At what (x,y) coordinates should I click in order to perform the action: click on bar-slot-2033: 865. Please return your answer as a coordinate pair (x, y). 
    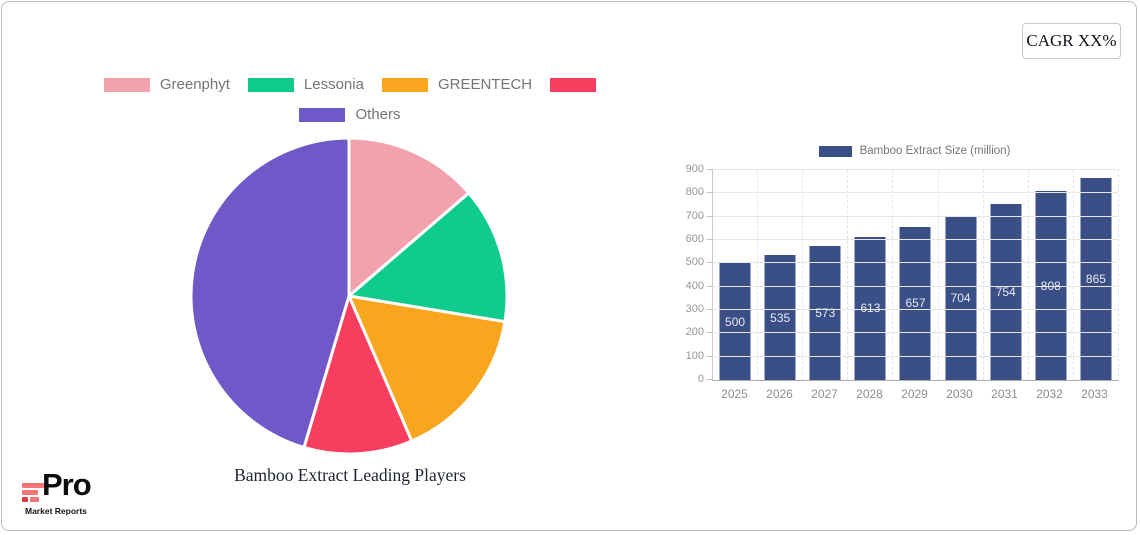
    Looking at the image, I should click on (1095, 275).